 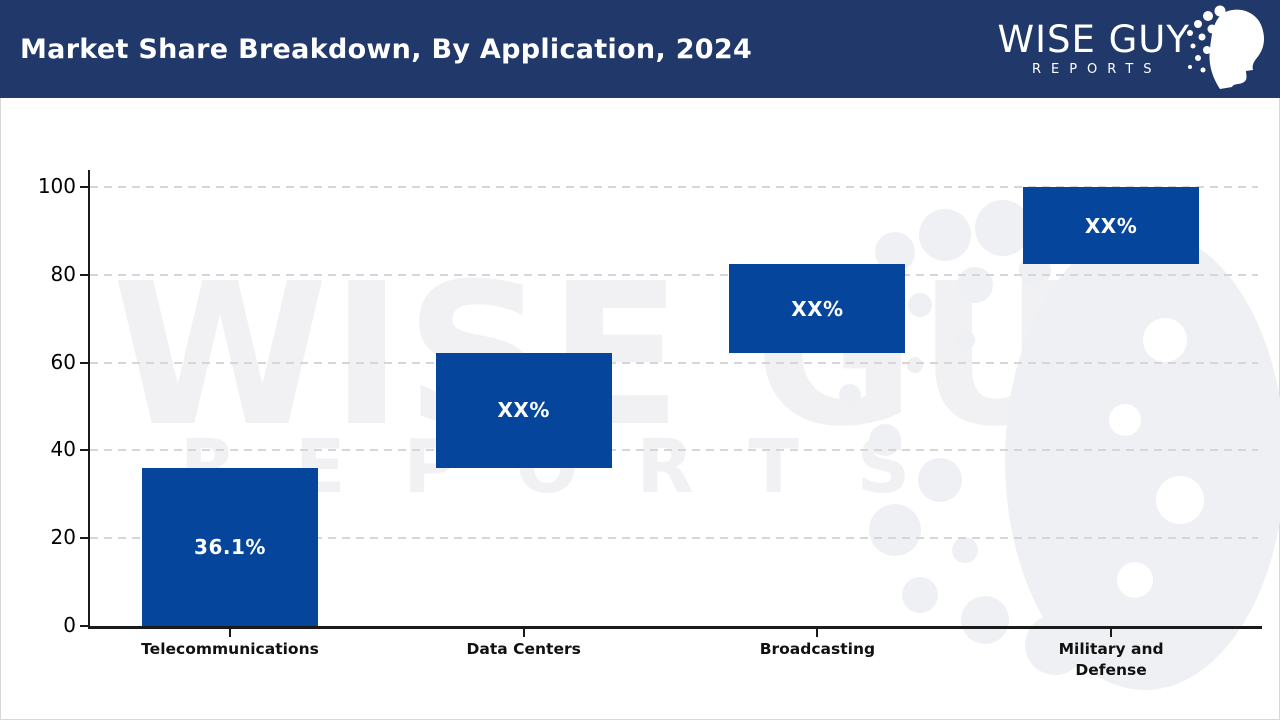 I want to click on y-tick-label-100: 100, so click(x=56, y=186).